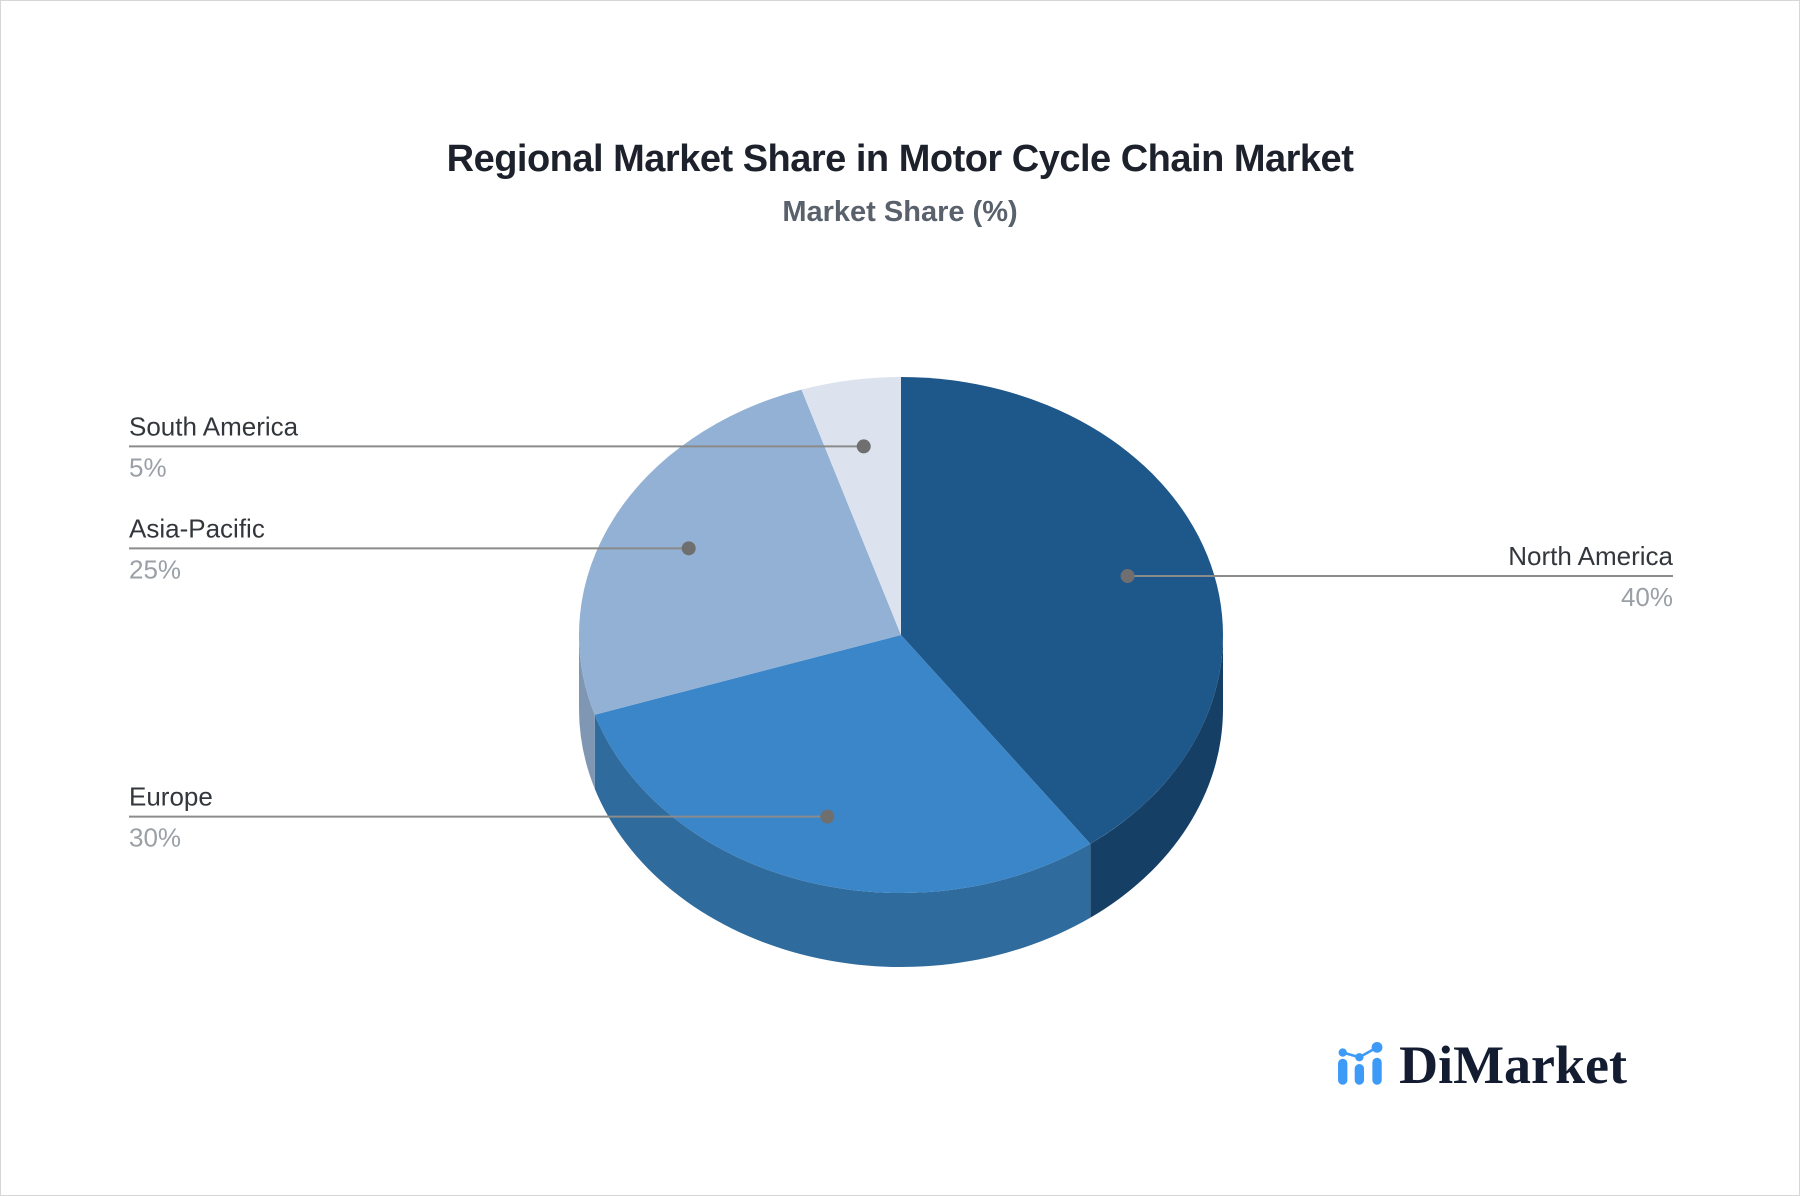 Image resolution: width=1800 pixels, height=1196 pixels. I want to click on pie-slice-side-north-america, so click(1156, 776).